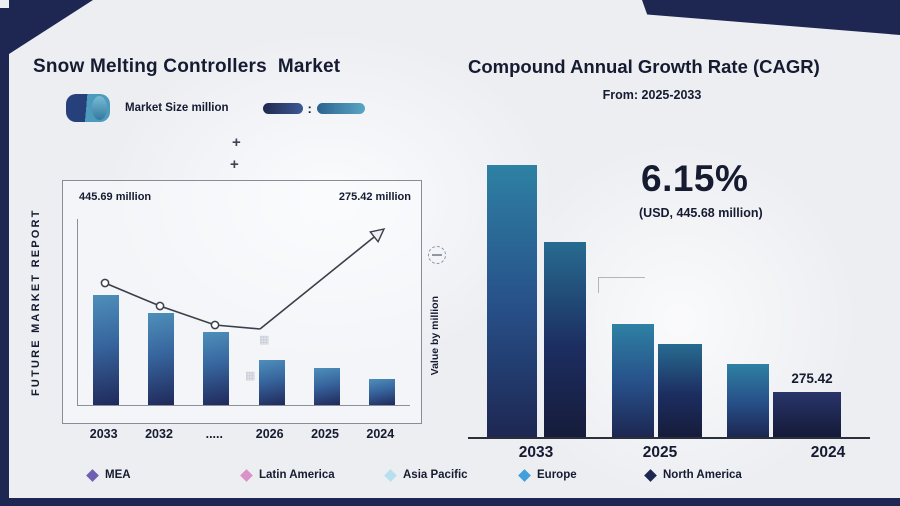 The image size is (900, 506). Describe the element at coordinates (450, 502) in the screenshot. I see `bottom-edge-bar` at that location.